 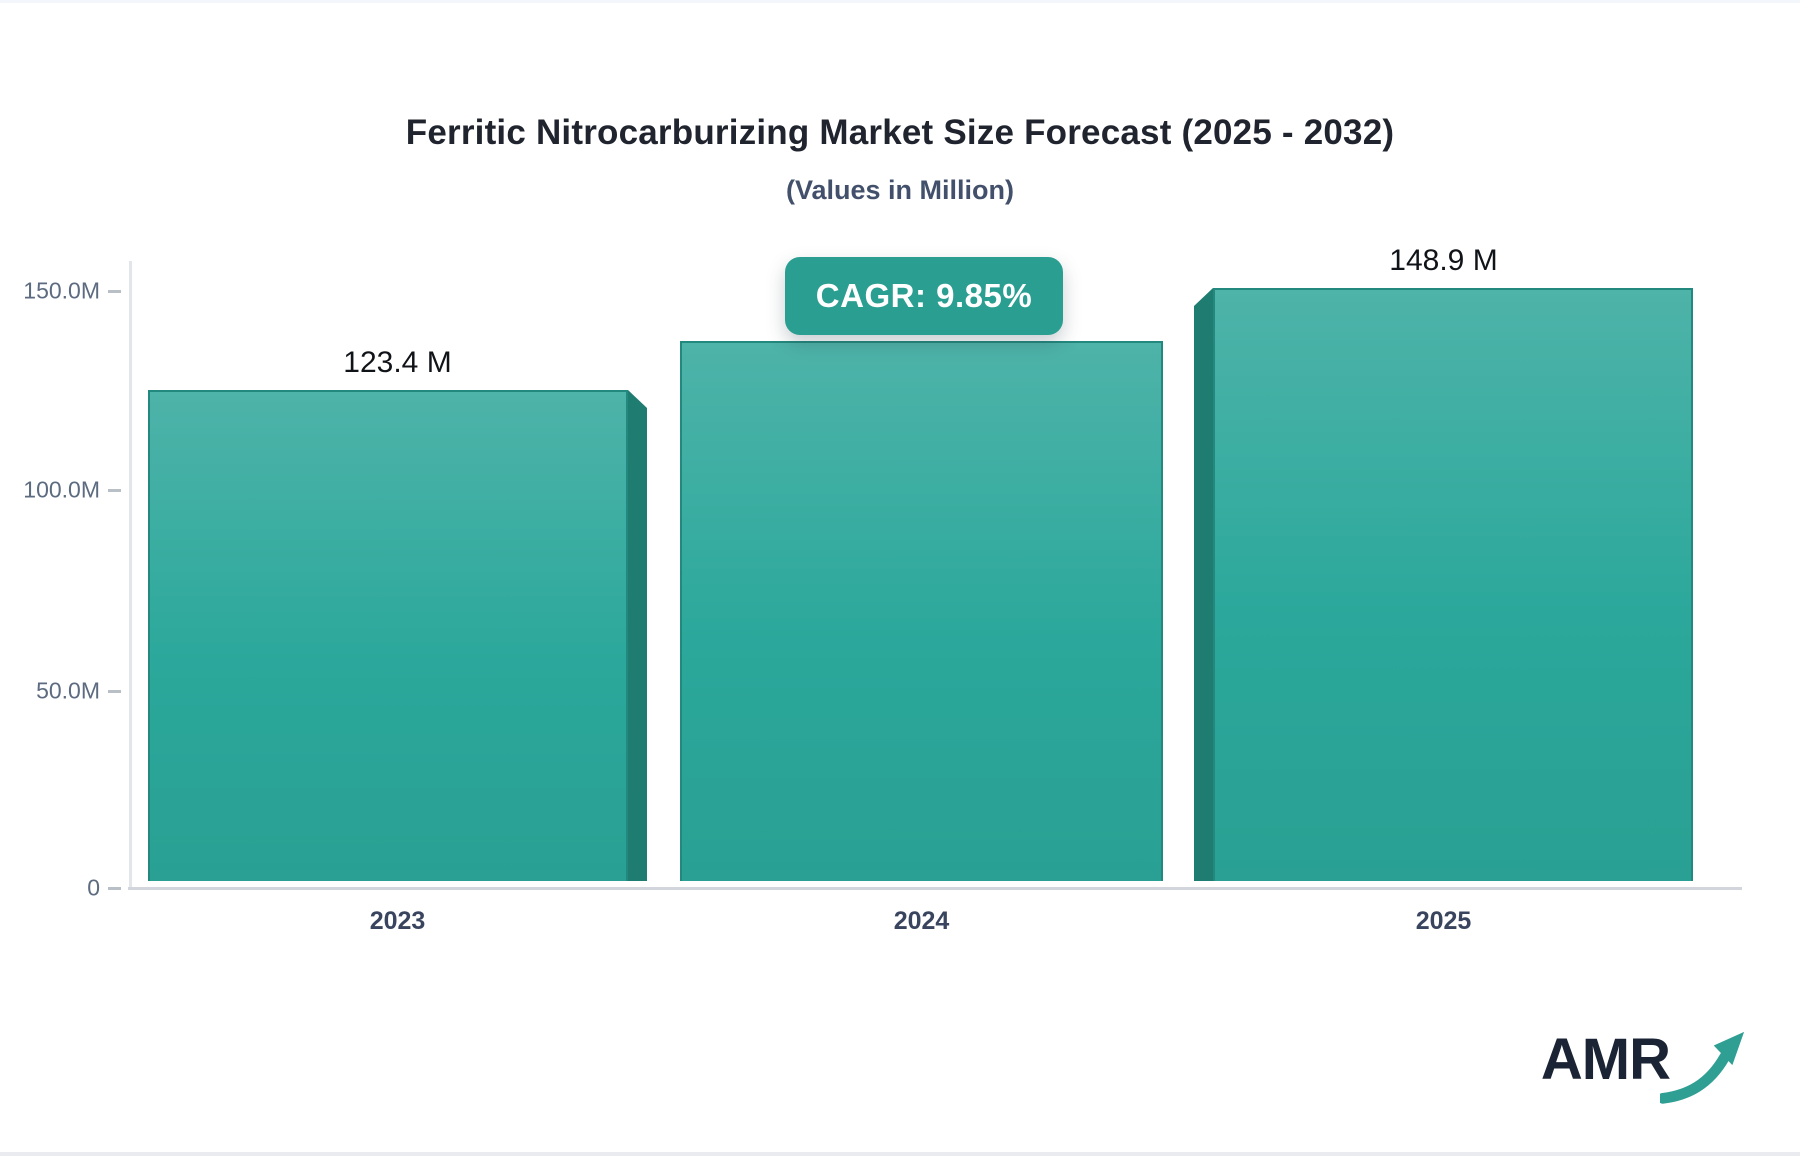 What do you see at coordinates (130, 575) in the screenshot?
I see `y-axis-line` at bounding box center [130, 575].